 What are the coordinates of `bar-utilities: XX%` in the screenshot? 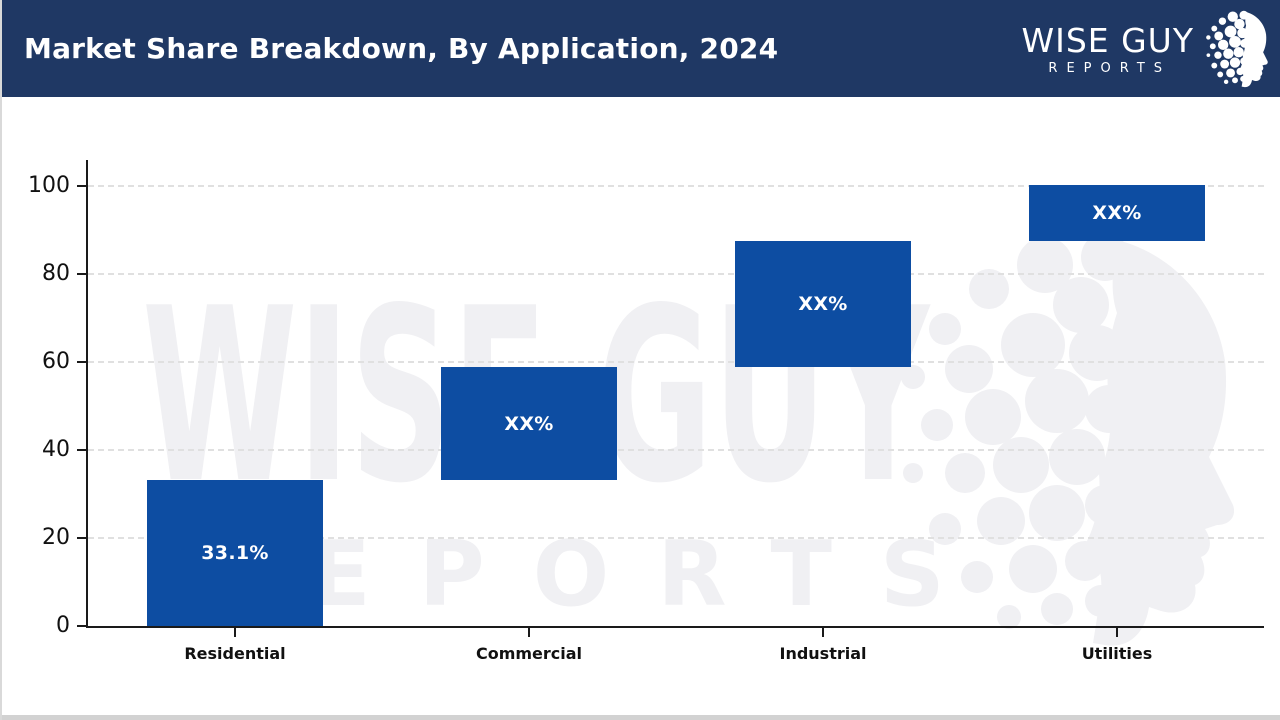 It's located at (1117, 213).